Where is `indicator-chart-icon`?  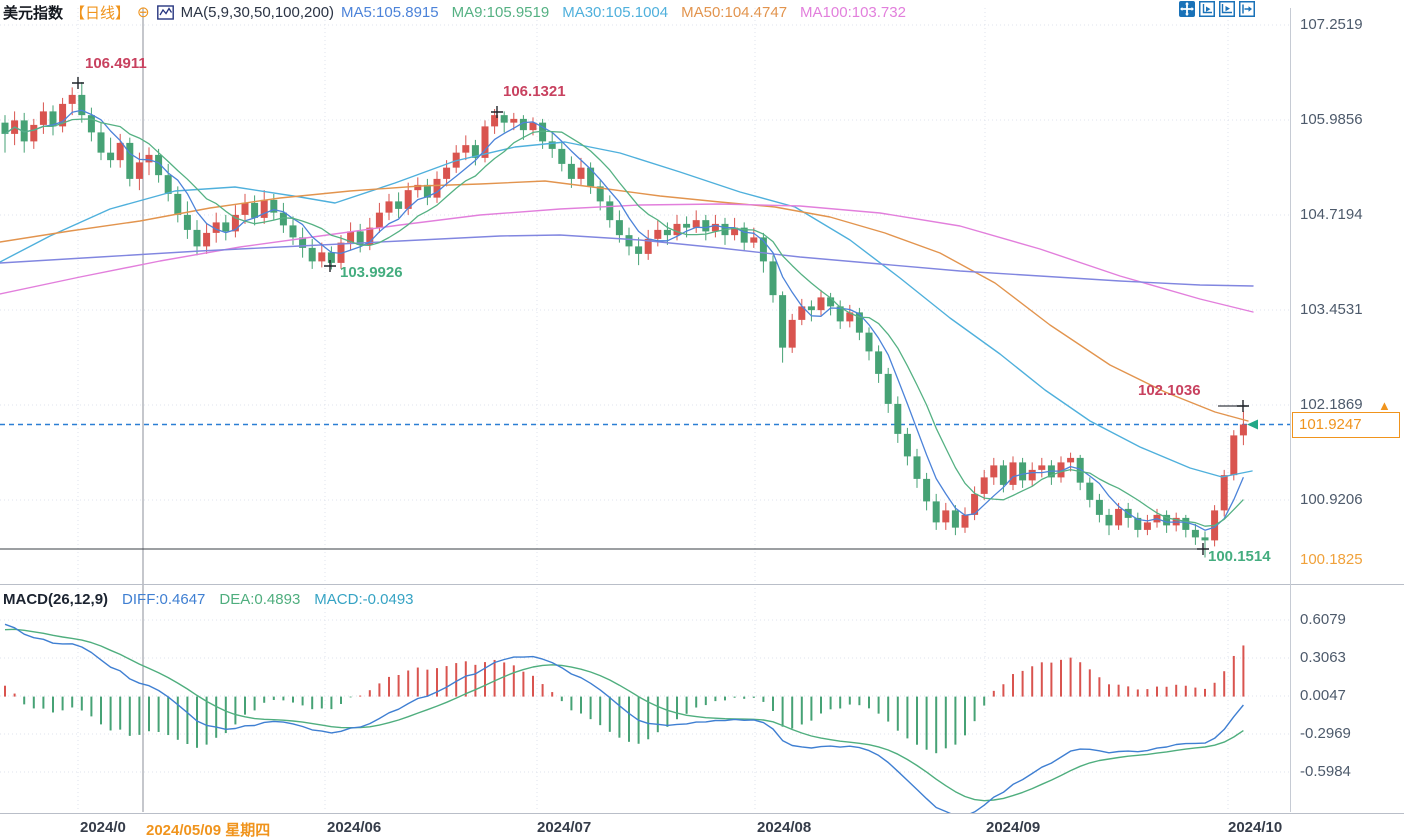
indicator-chart-icon is located at coordinates (165, 12).